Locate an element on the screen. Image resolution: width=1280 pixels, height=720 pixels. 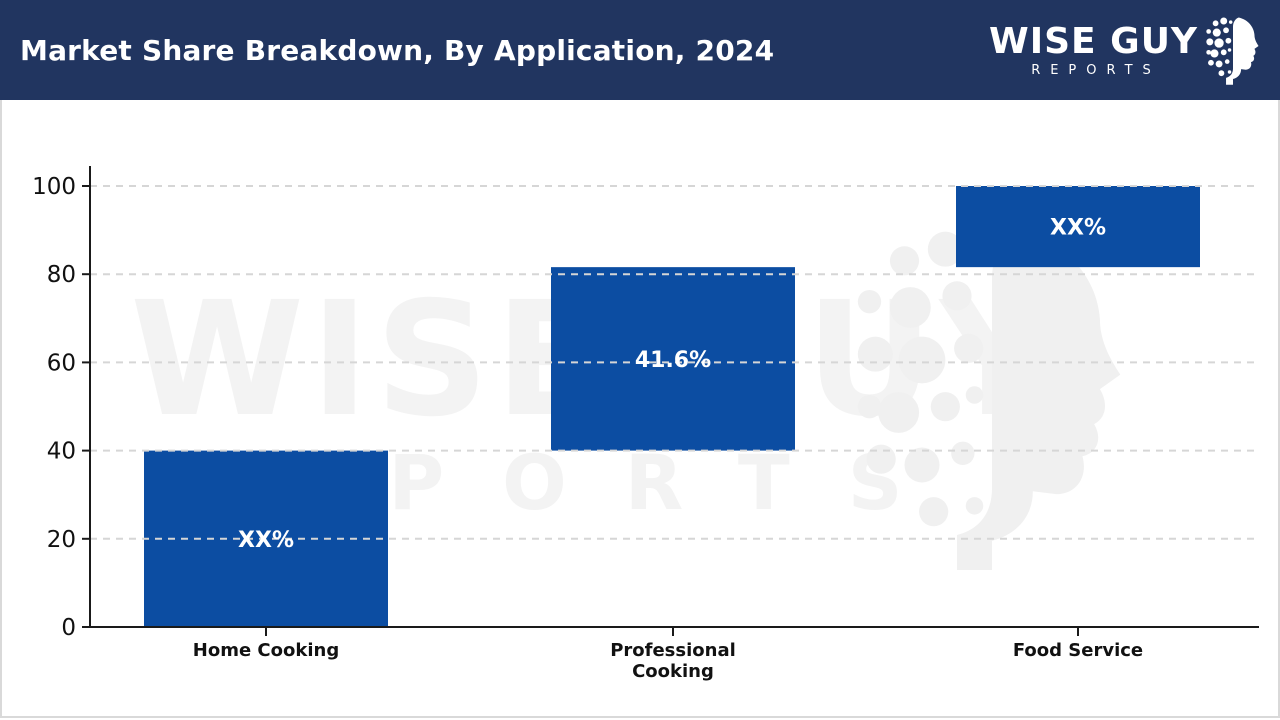
bar-professional-cooking is located at coordinates (673, 359).